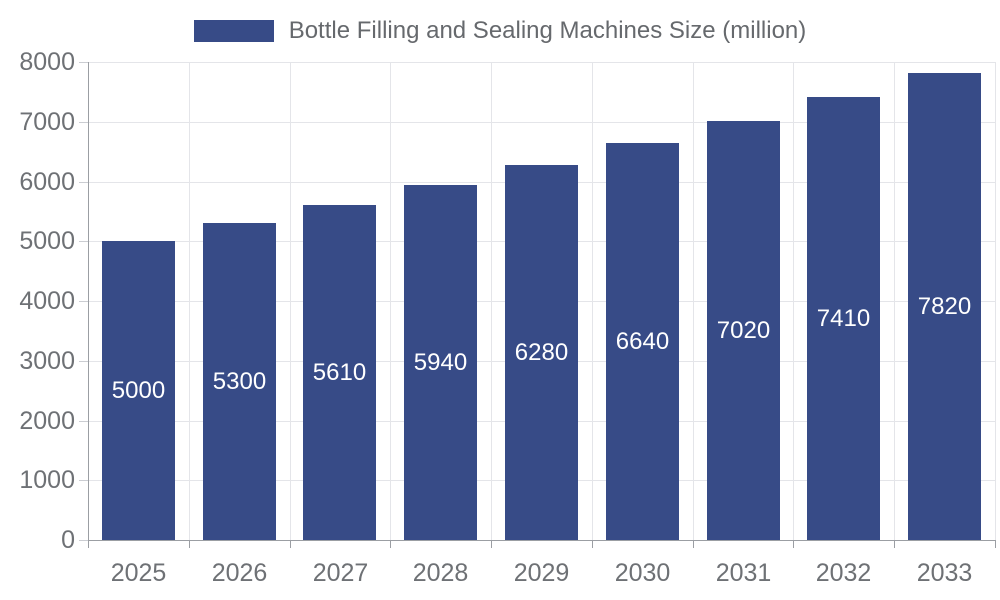 This screenshot has height=600, width=1000. I want to click on bar: 5940, so click(440, 362).